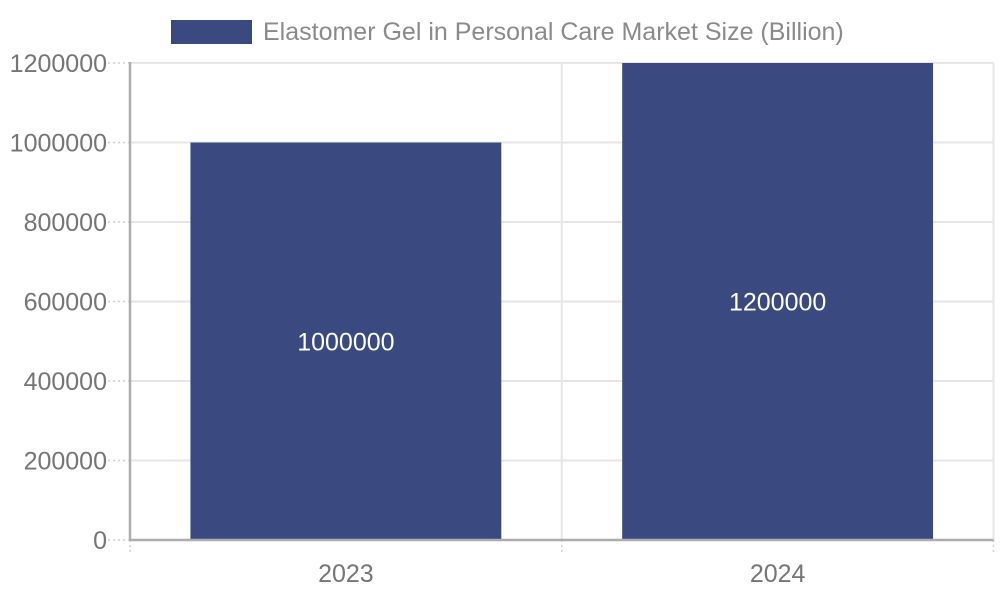  I want to click on bar-value-label: 1200000, so click(777, 303).